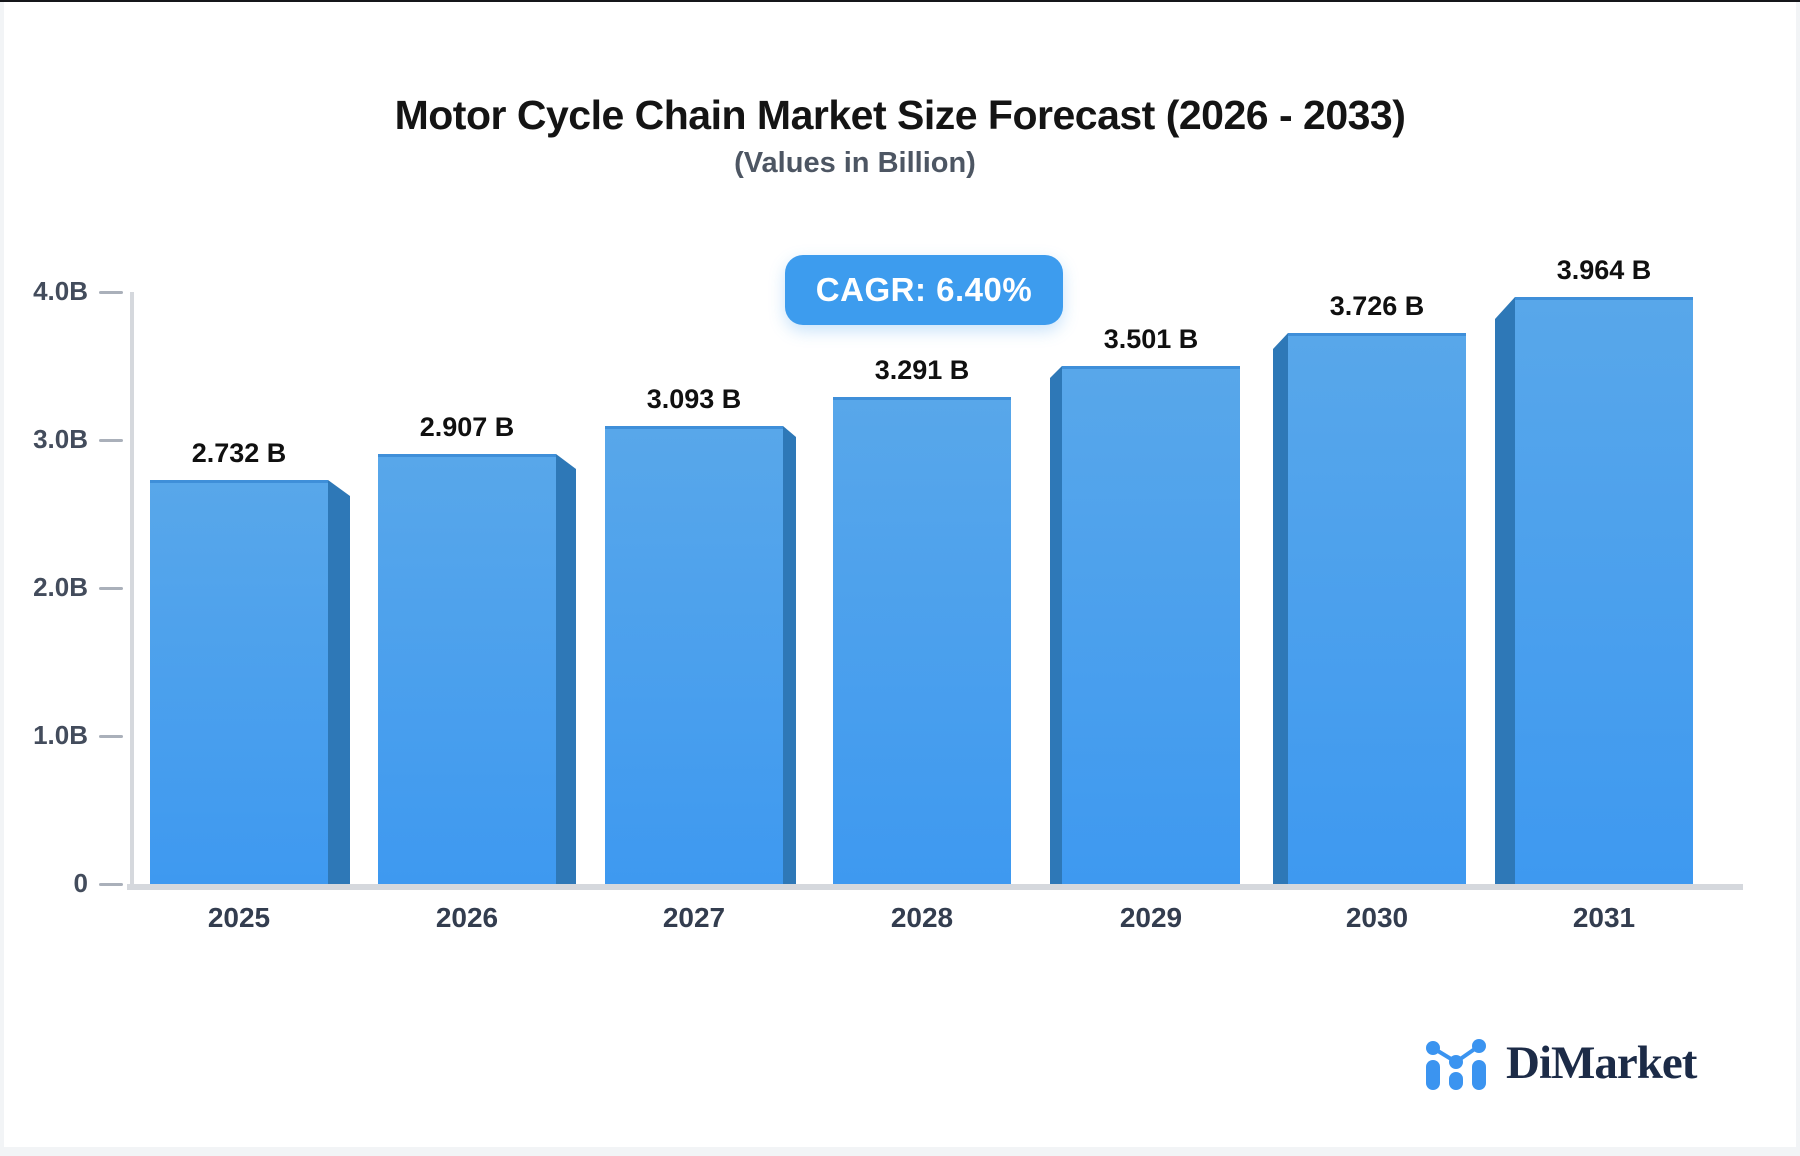 The image size is (1800, 1156). I want to click on bar-value-label: 2.732 B, so click(239, 453).